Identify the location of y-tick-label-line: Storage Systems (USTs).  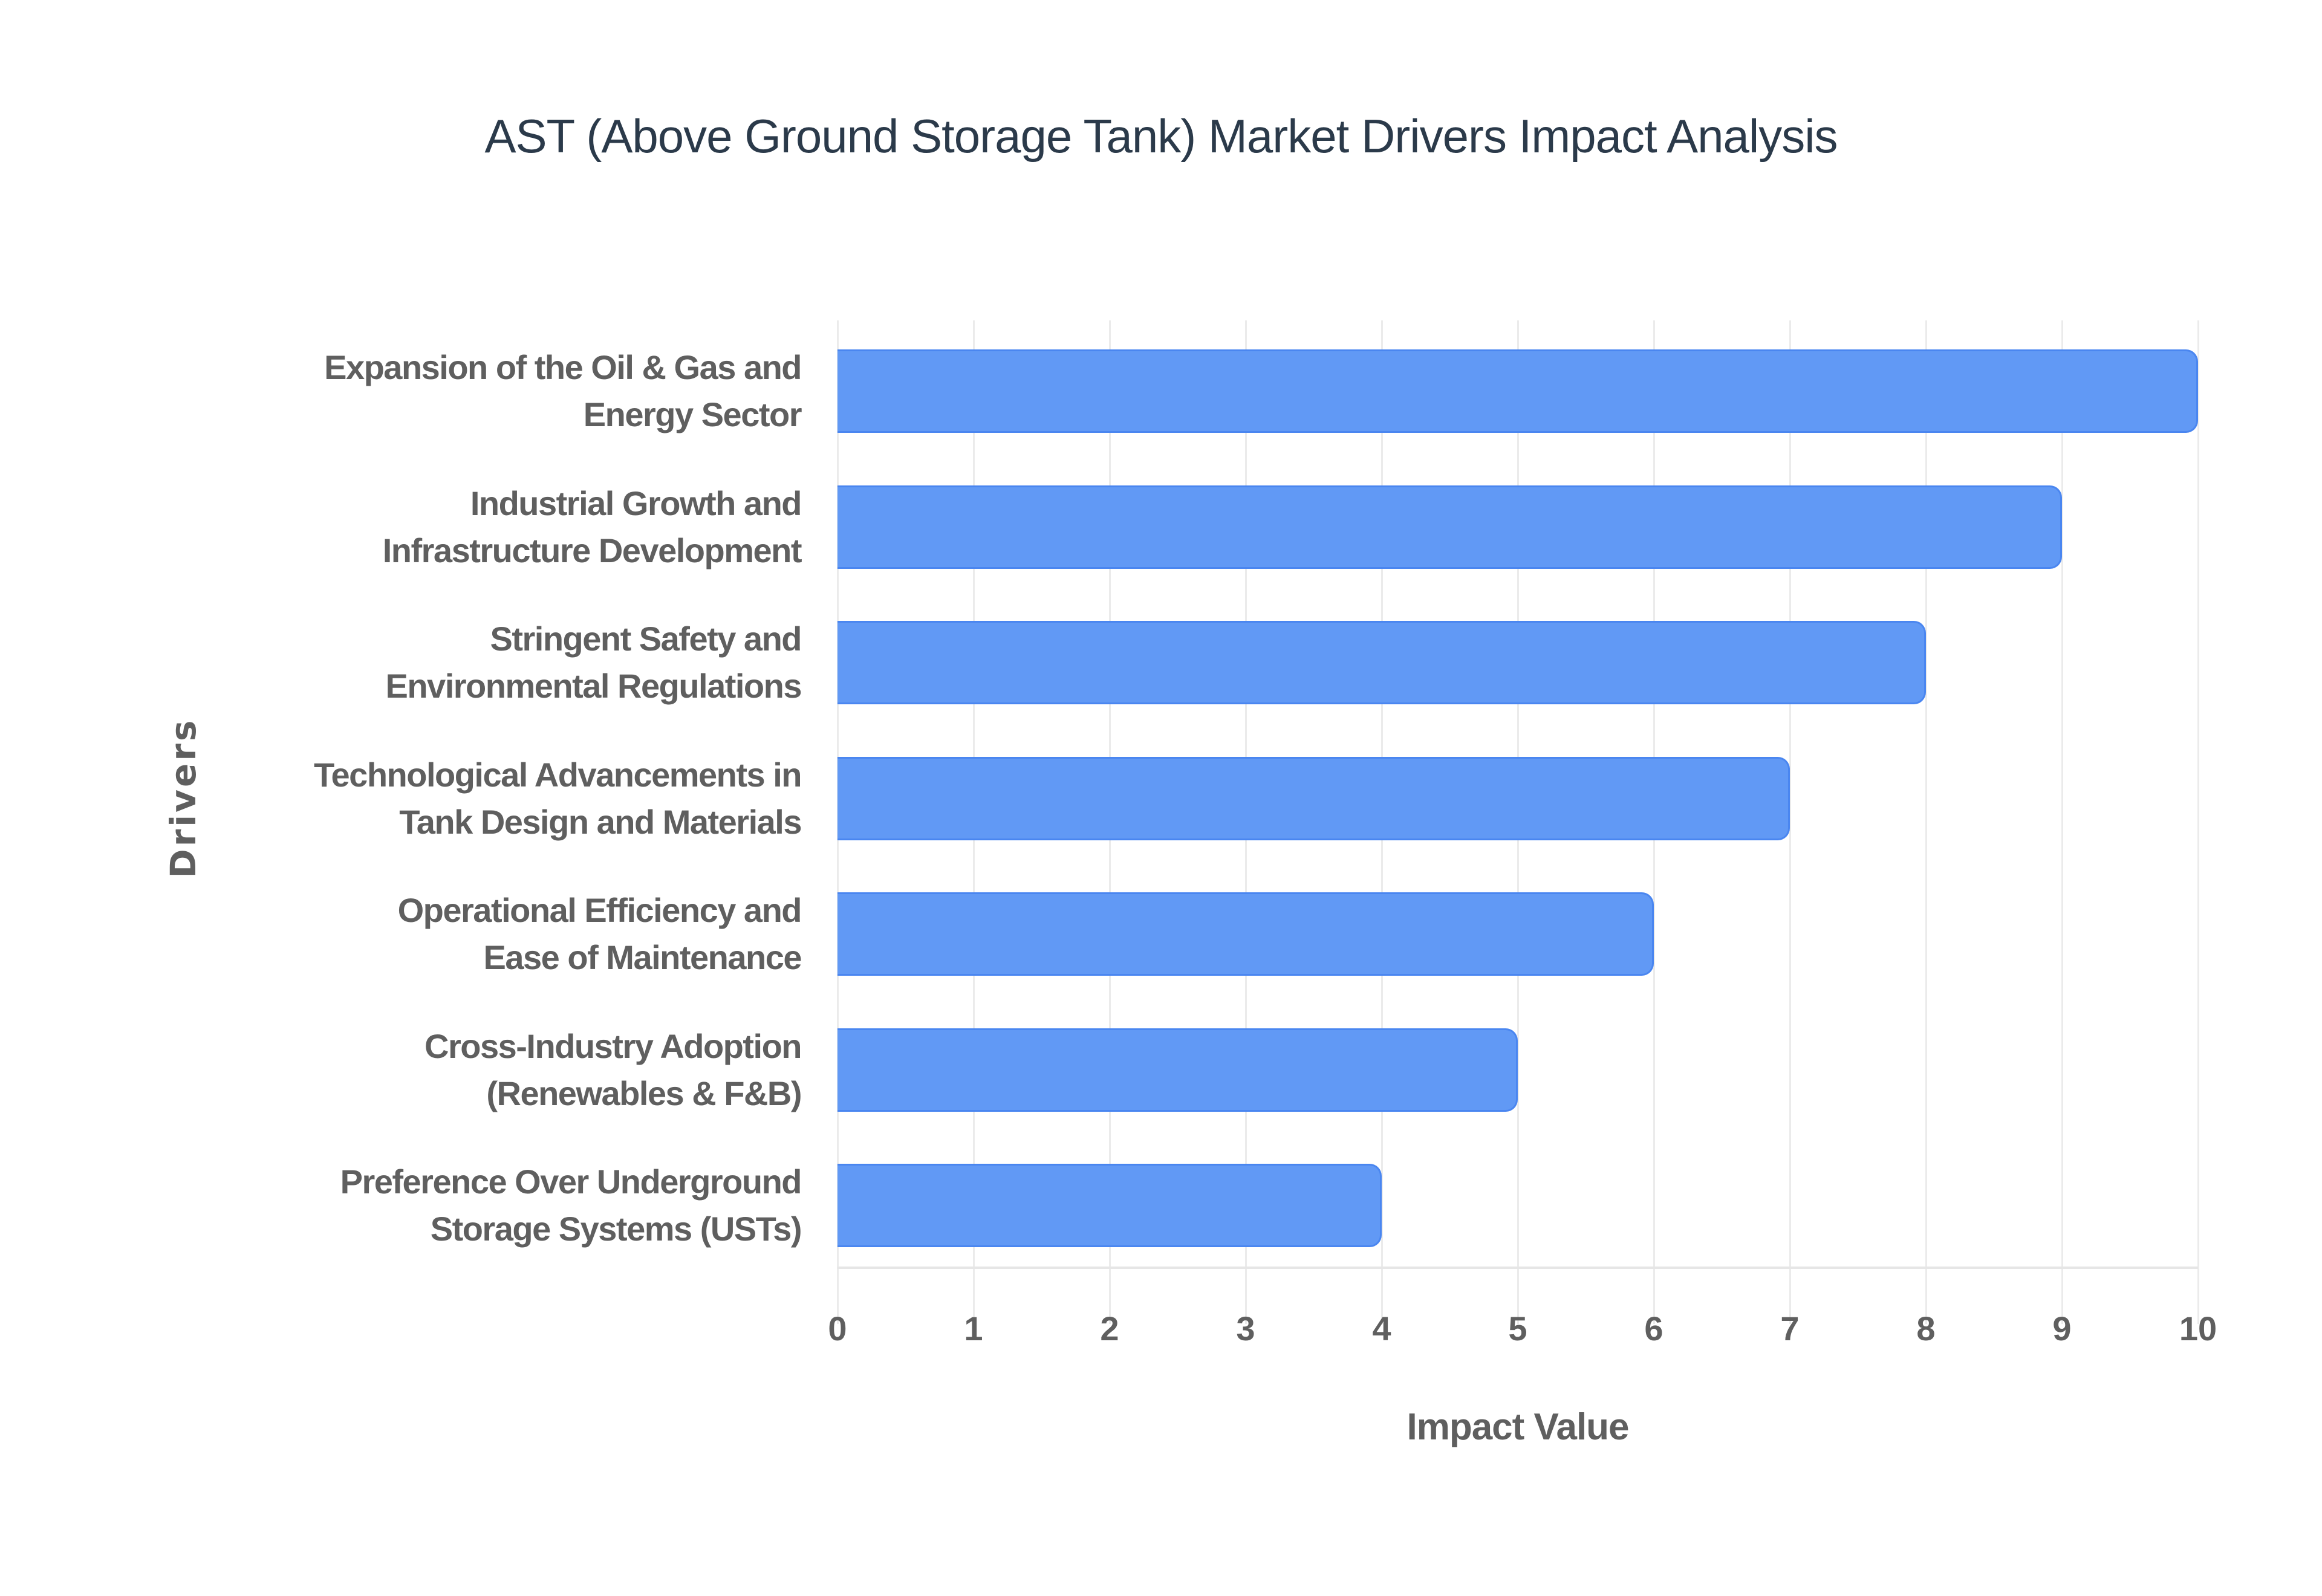
(616, 1229).